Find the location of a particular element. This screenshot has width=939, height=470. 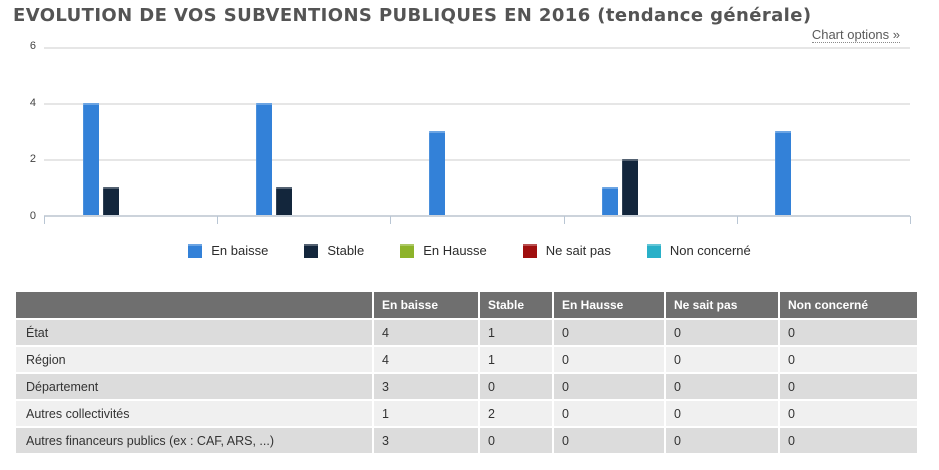

table-header-cell: Stable is located at coordinates (516, 305).